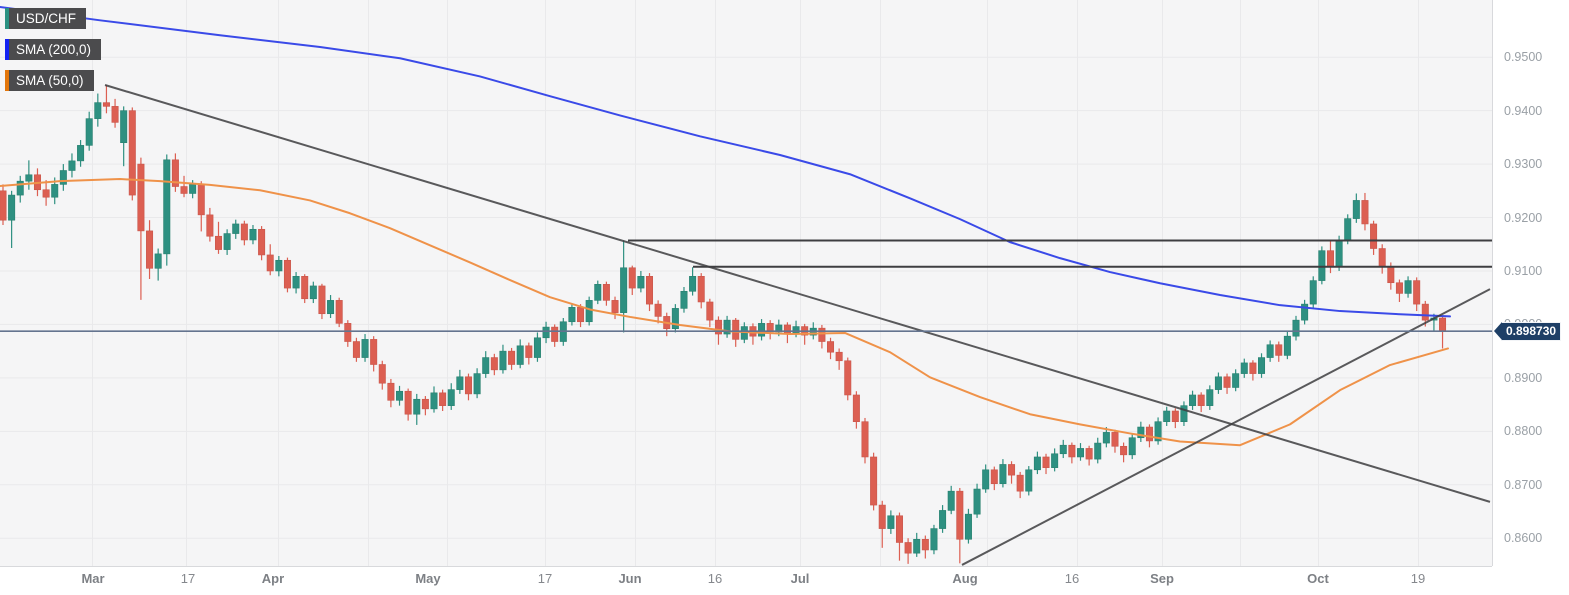 The height and width of the screenshot is (595, 1569). Describe the element at coordinates (1523, 164) in the screenshot. I see `y-axis-tick: 0.9300` at that location.